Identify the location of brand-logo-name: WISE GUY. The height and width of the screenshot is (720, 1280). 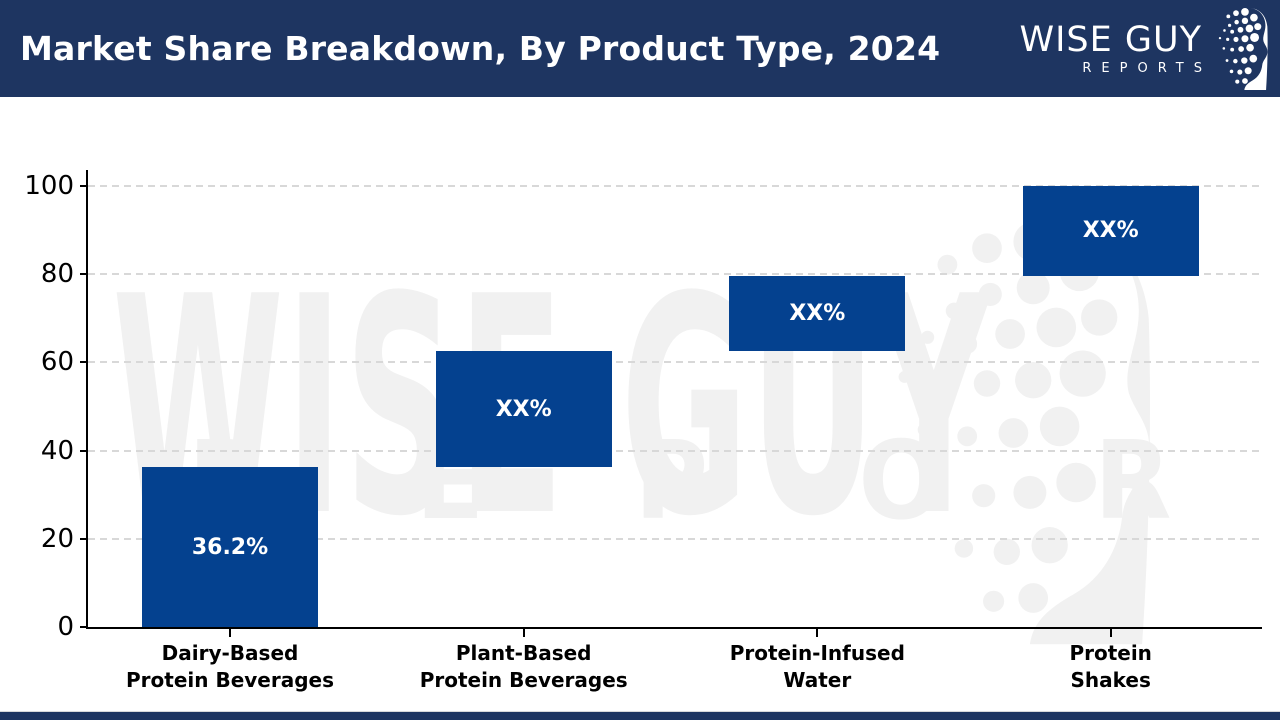
(1110, 39).